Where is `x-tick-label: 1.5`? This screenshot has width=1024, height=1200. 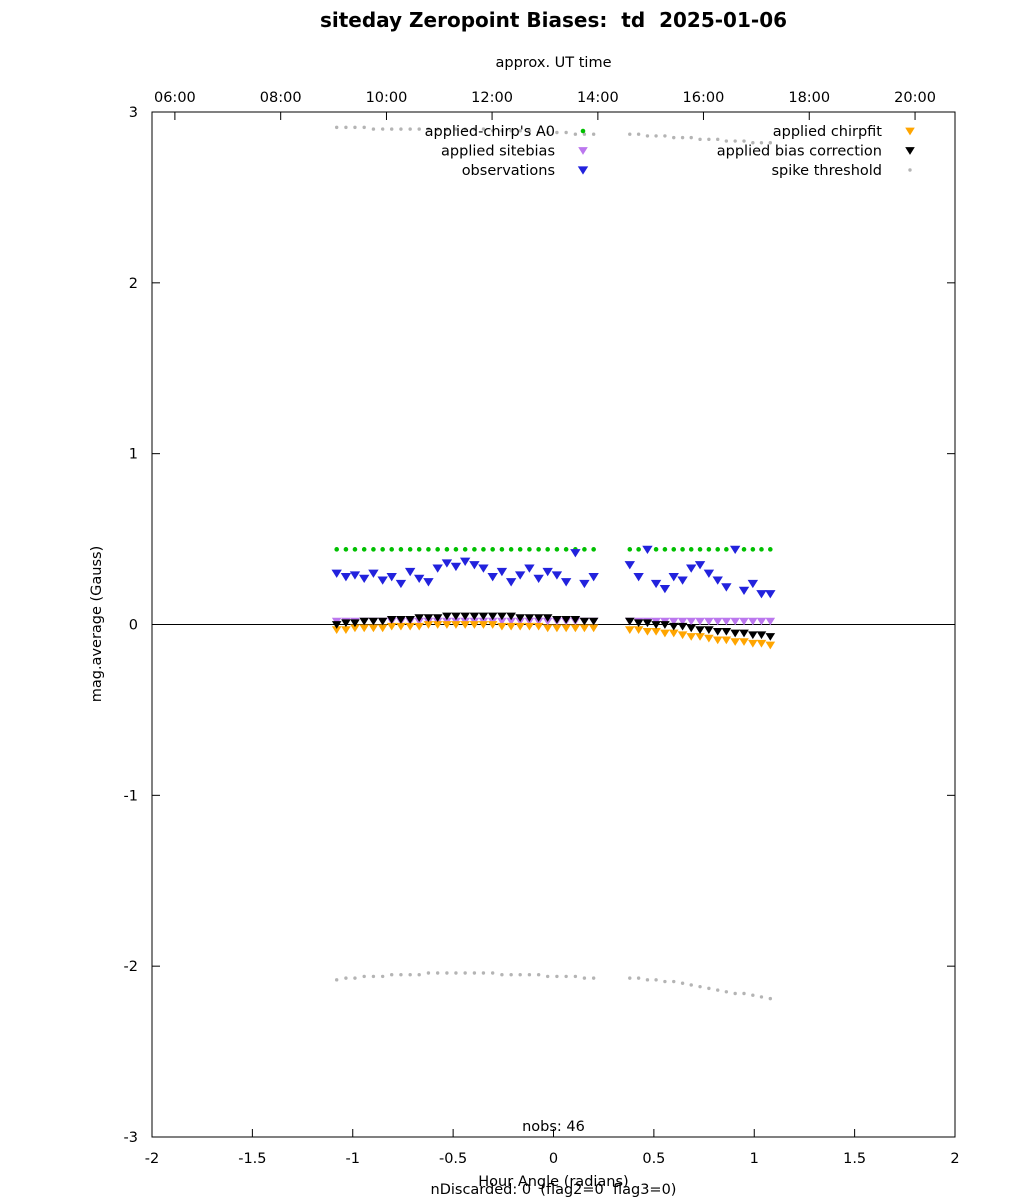 x-tick-label: 1.5 is located at coordinates (854, 1159).